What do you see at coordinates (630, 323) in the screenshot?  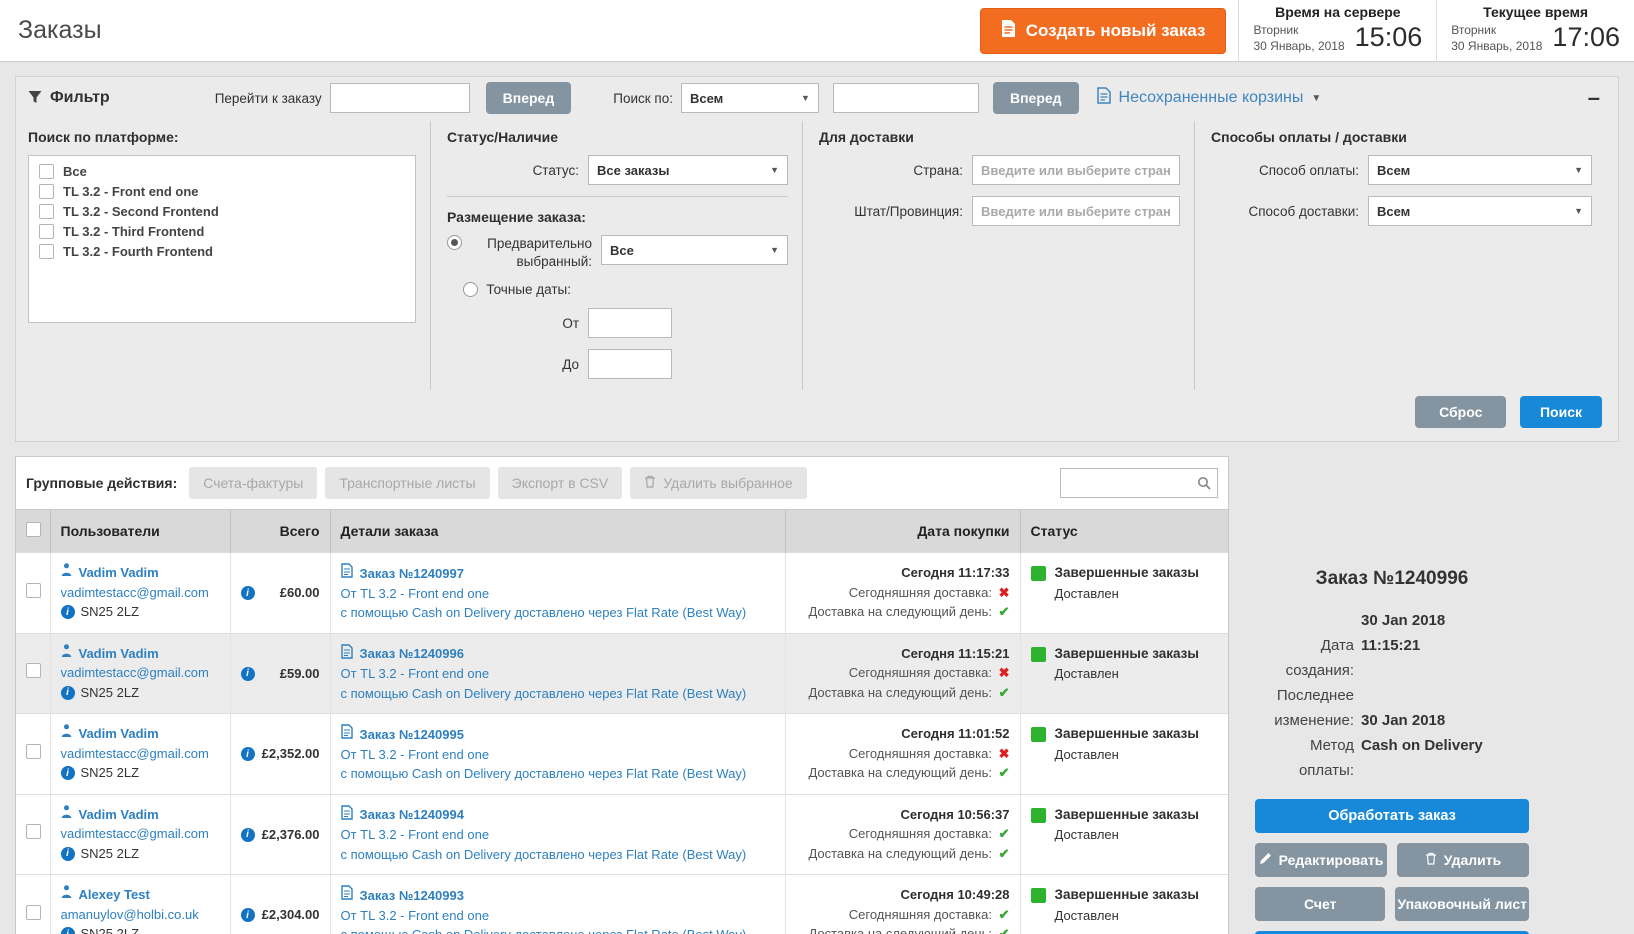 I see `date-from-input` at bounding box center [630, 323].